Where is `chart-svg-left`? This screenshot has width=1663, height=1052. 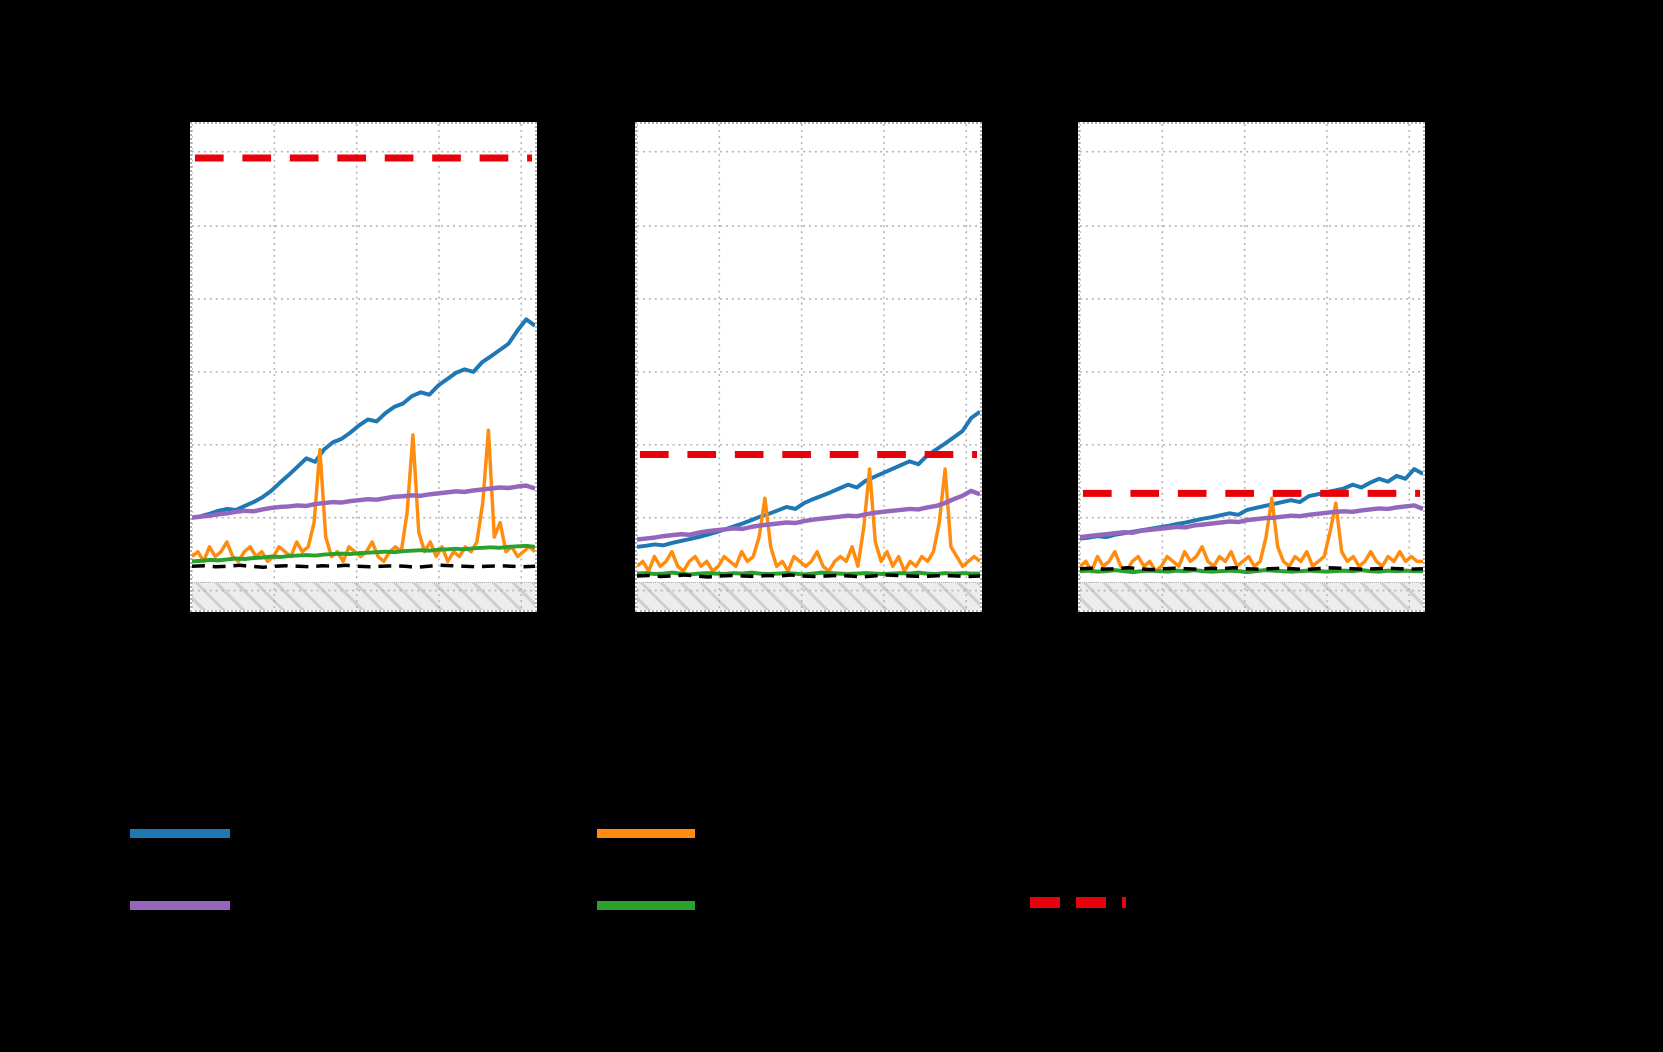 chart-svg-left is located at coordinates (363, 367).